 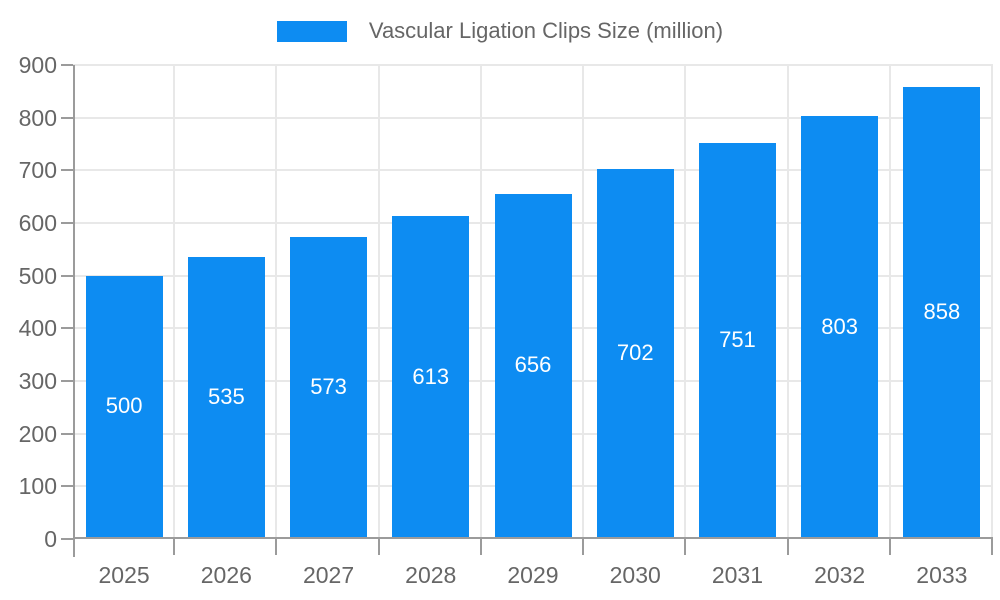 I want to click on y-axis-labels: 0 100 200 300 400 500 600 700 800 900, so click(x=28, y=302).